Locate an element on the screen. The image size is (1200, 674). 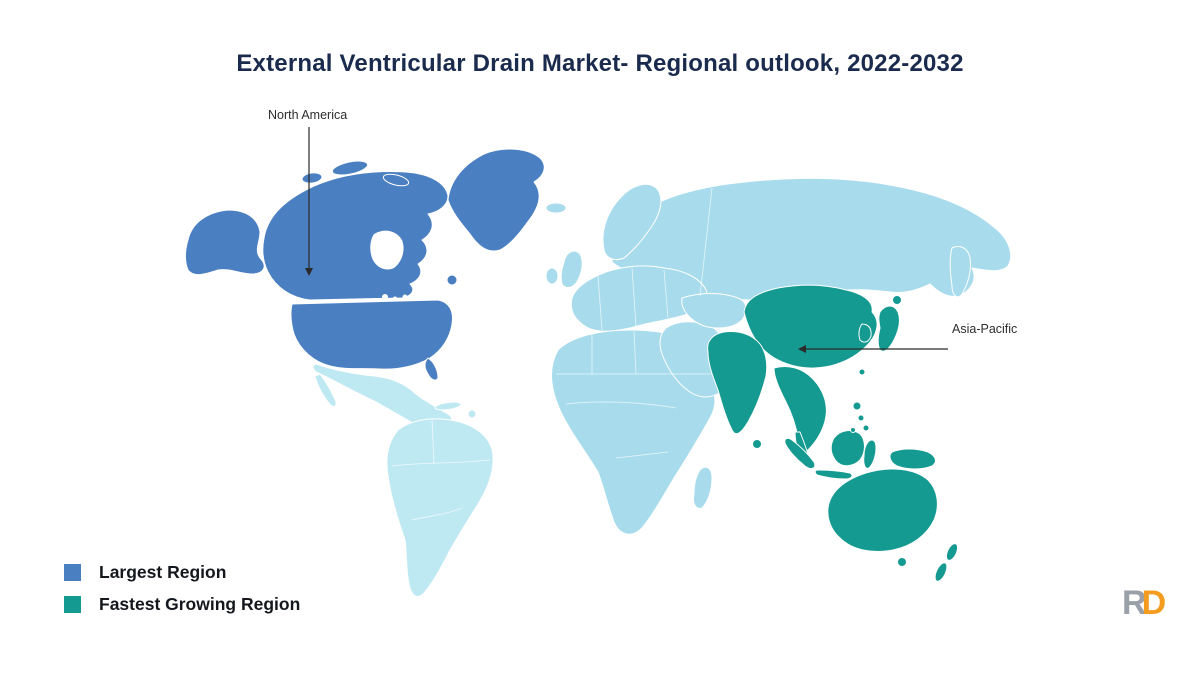
map-base-light-regions is located at coordinates (403, 480).